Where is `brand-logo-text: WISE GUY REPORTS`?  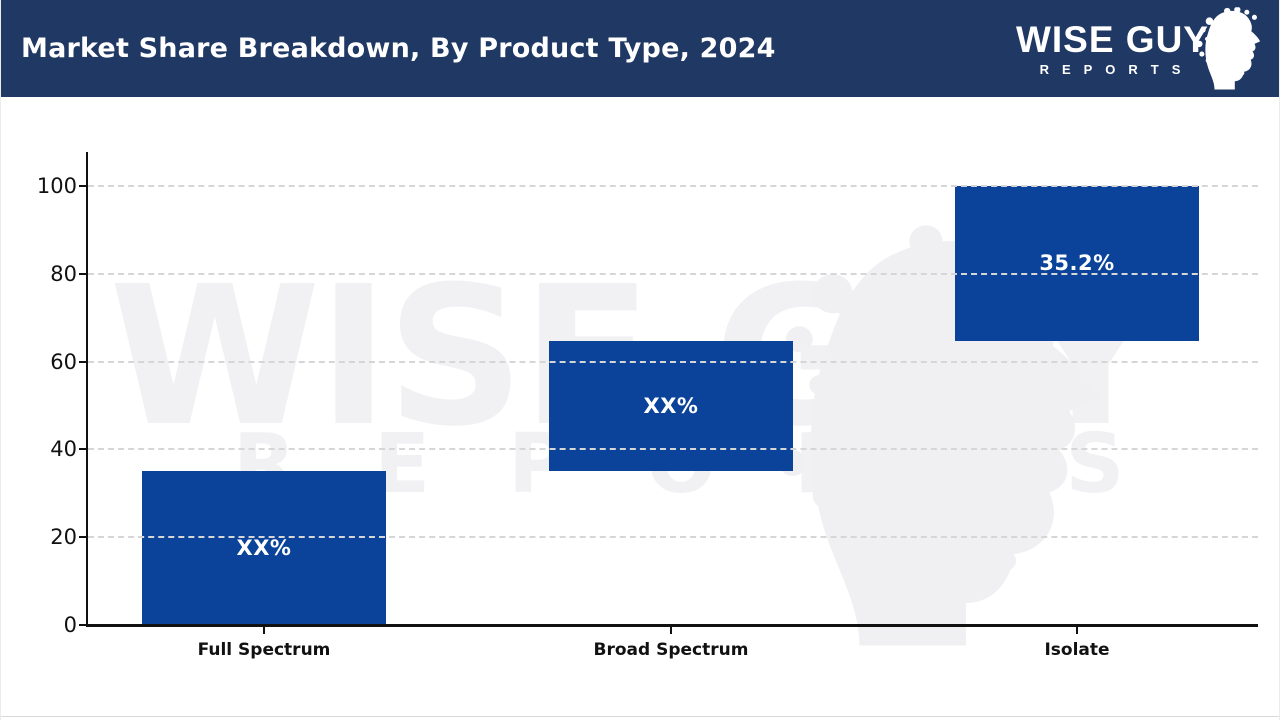 brand-logo-text: WISE GUY REPORTS is located at coordinates (1112, 49).